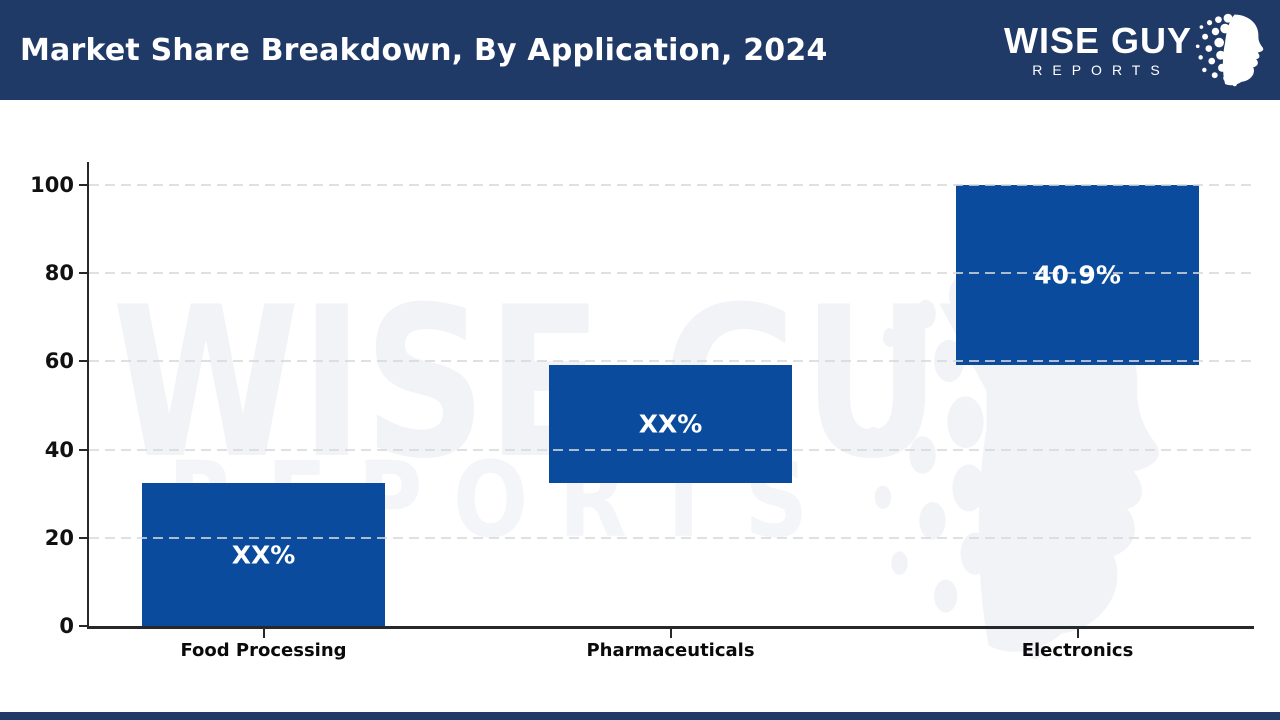  I want to click on y-tick-label-20: 20, so click(59, 537).